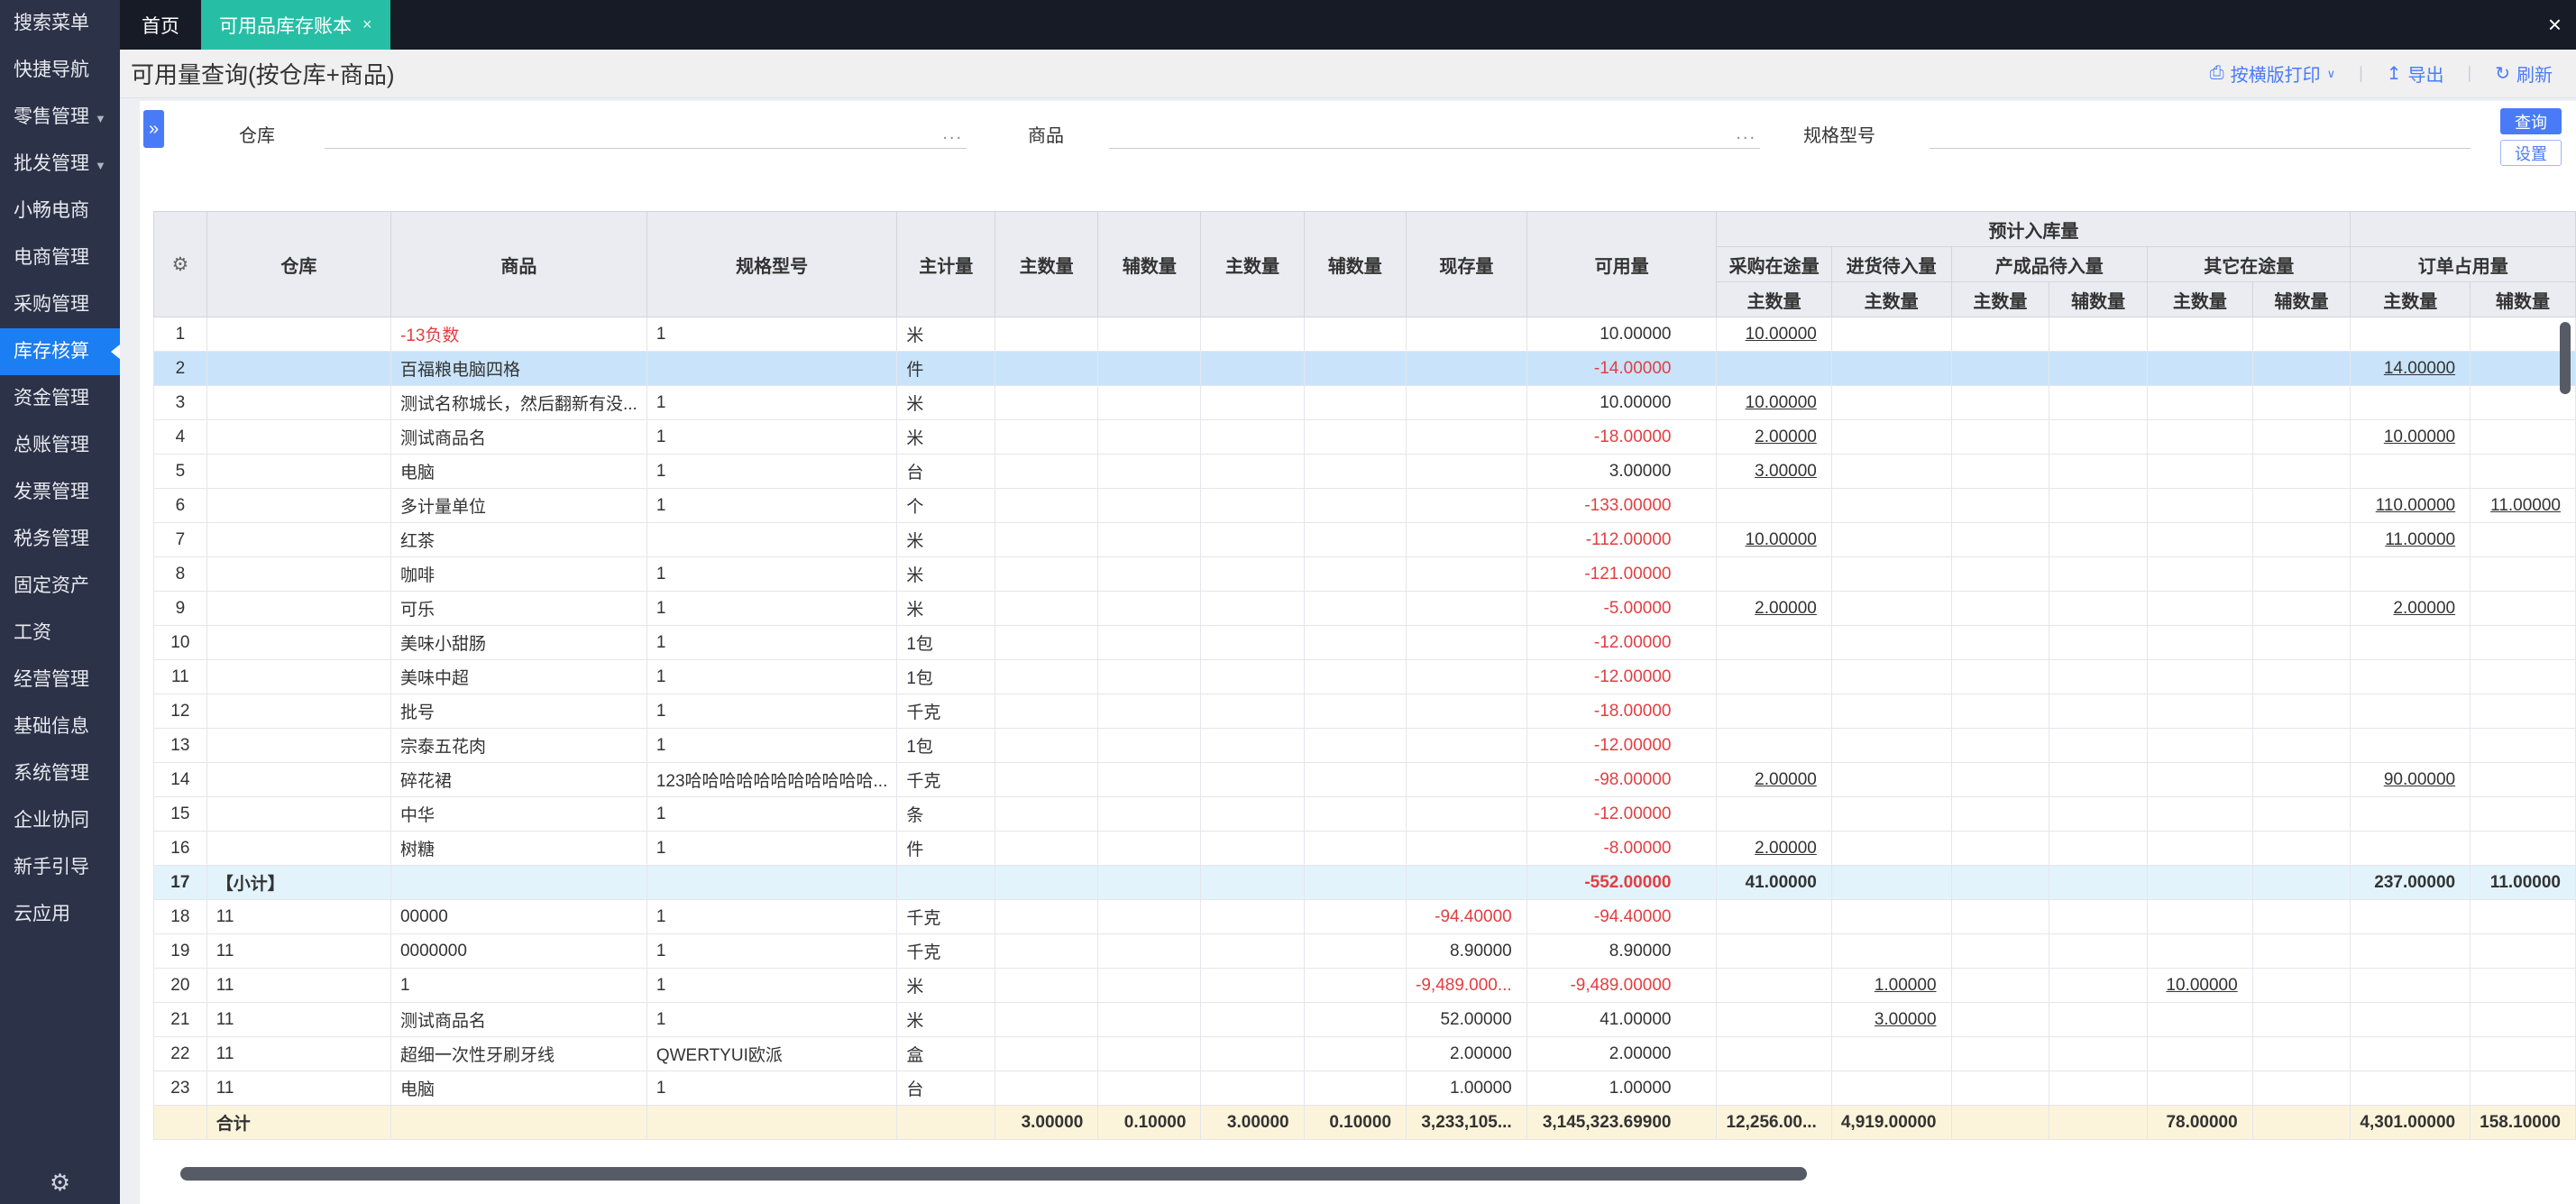 The width and height of the screenshot is (2576, 1204). I want to click on table-row: 1 -13负数 1 米 10.00000 10.00000, so click(1364, 334).